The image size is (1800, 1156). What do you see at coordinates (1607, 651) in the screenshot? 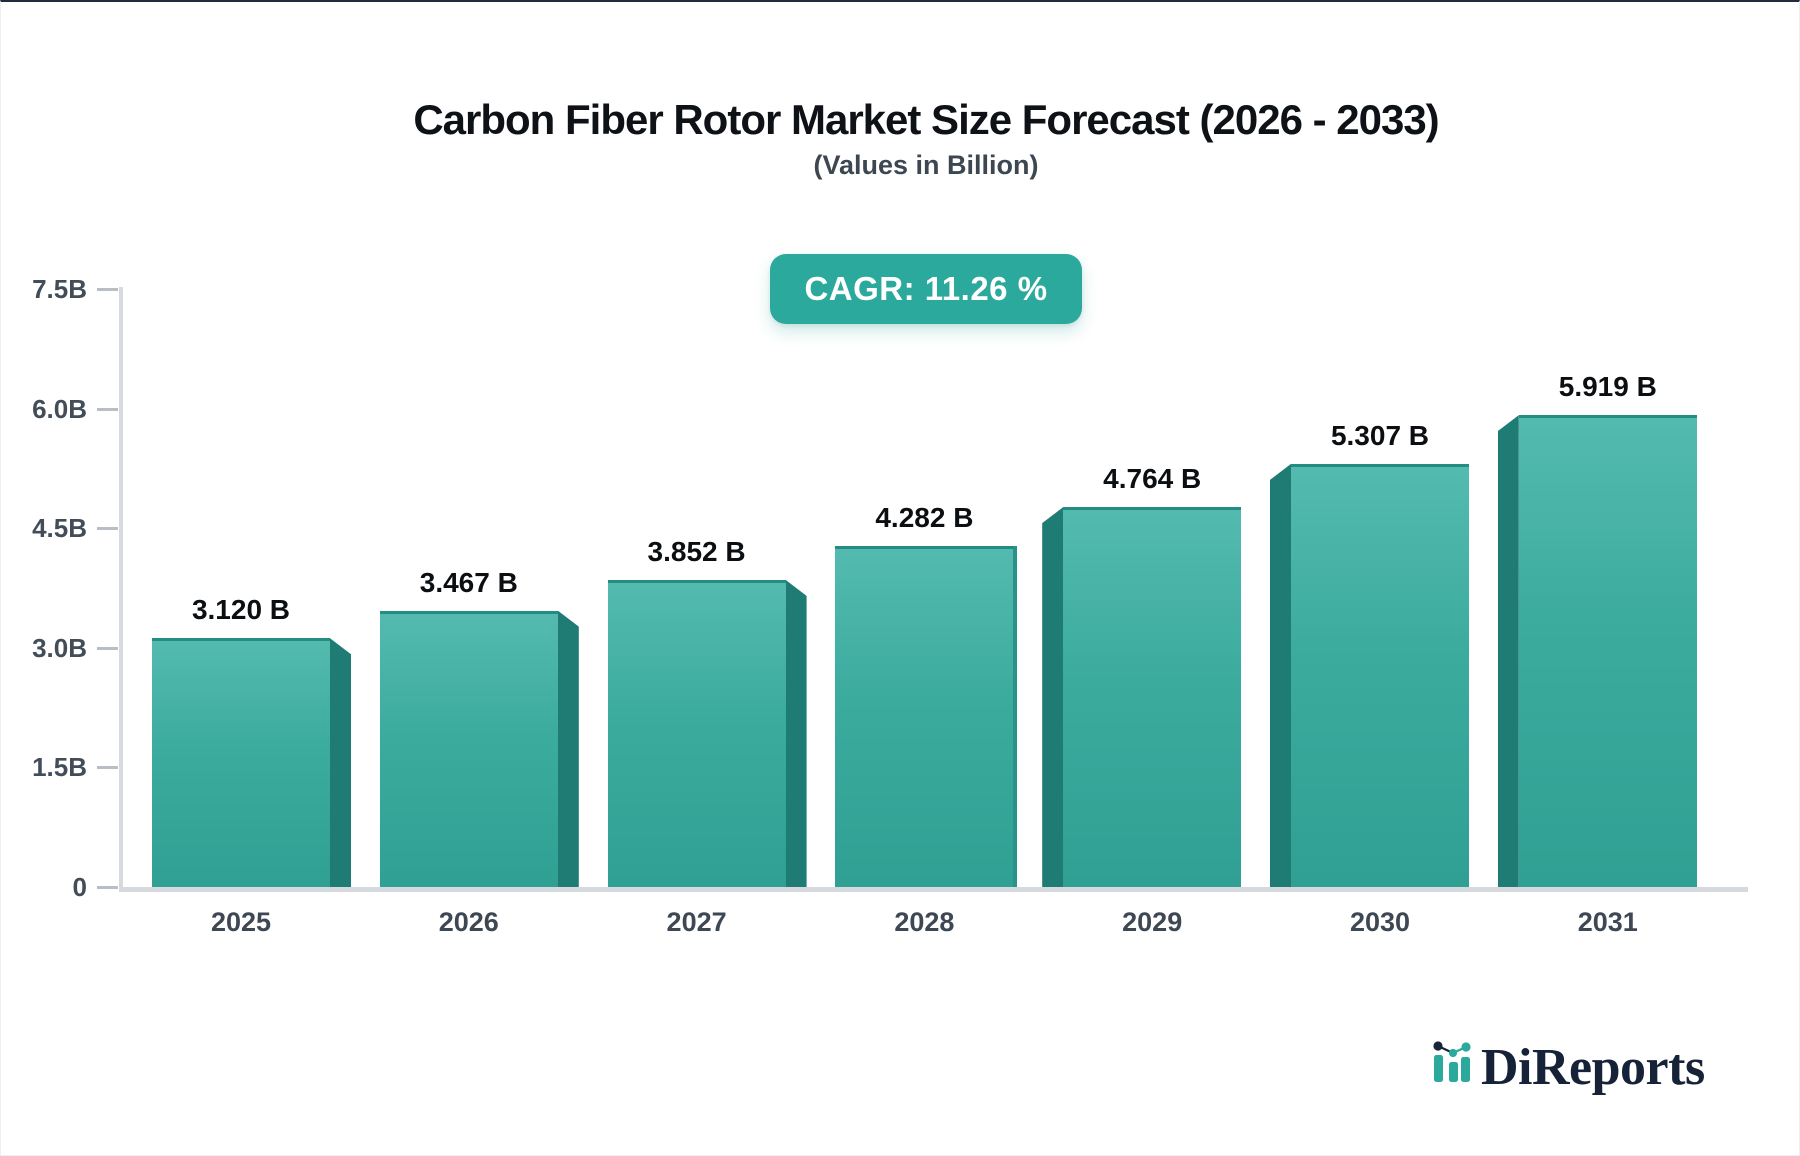
I see `bar-2031` at bounding box center [1607, 651].